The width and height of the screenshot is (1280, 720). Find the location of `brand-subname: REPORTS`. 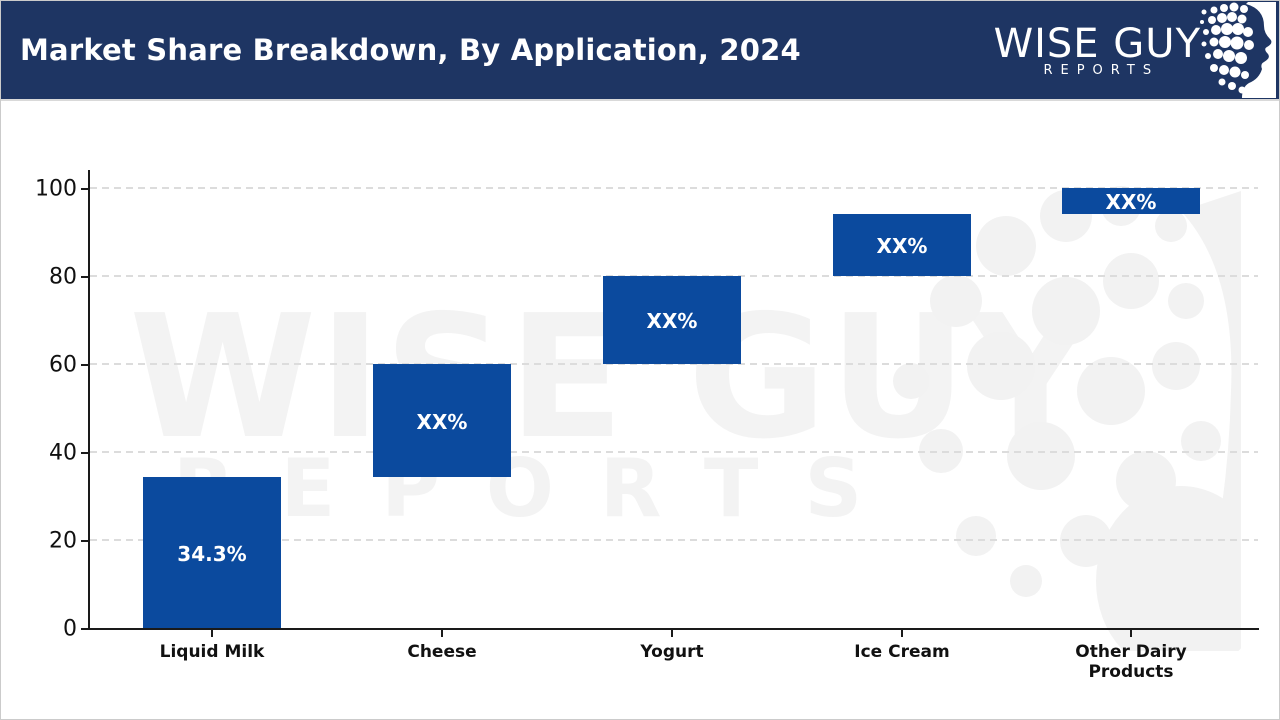

brand-subname: REPORTS is located at coordinates (1101, 70).